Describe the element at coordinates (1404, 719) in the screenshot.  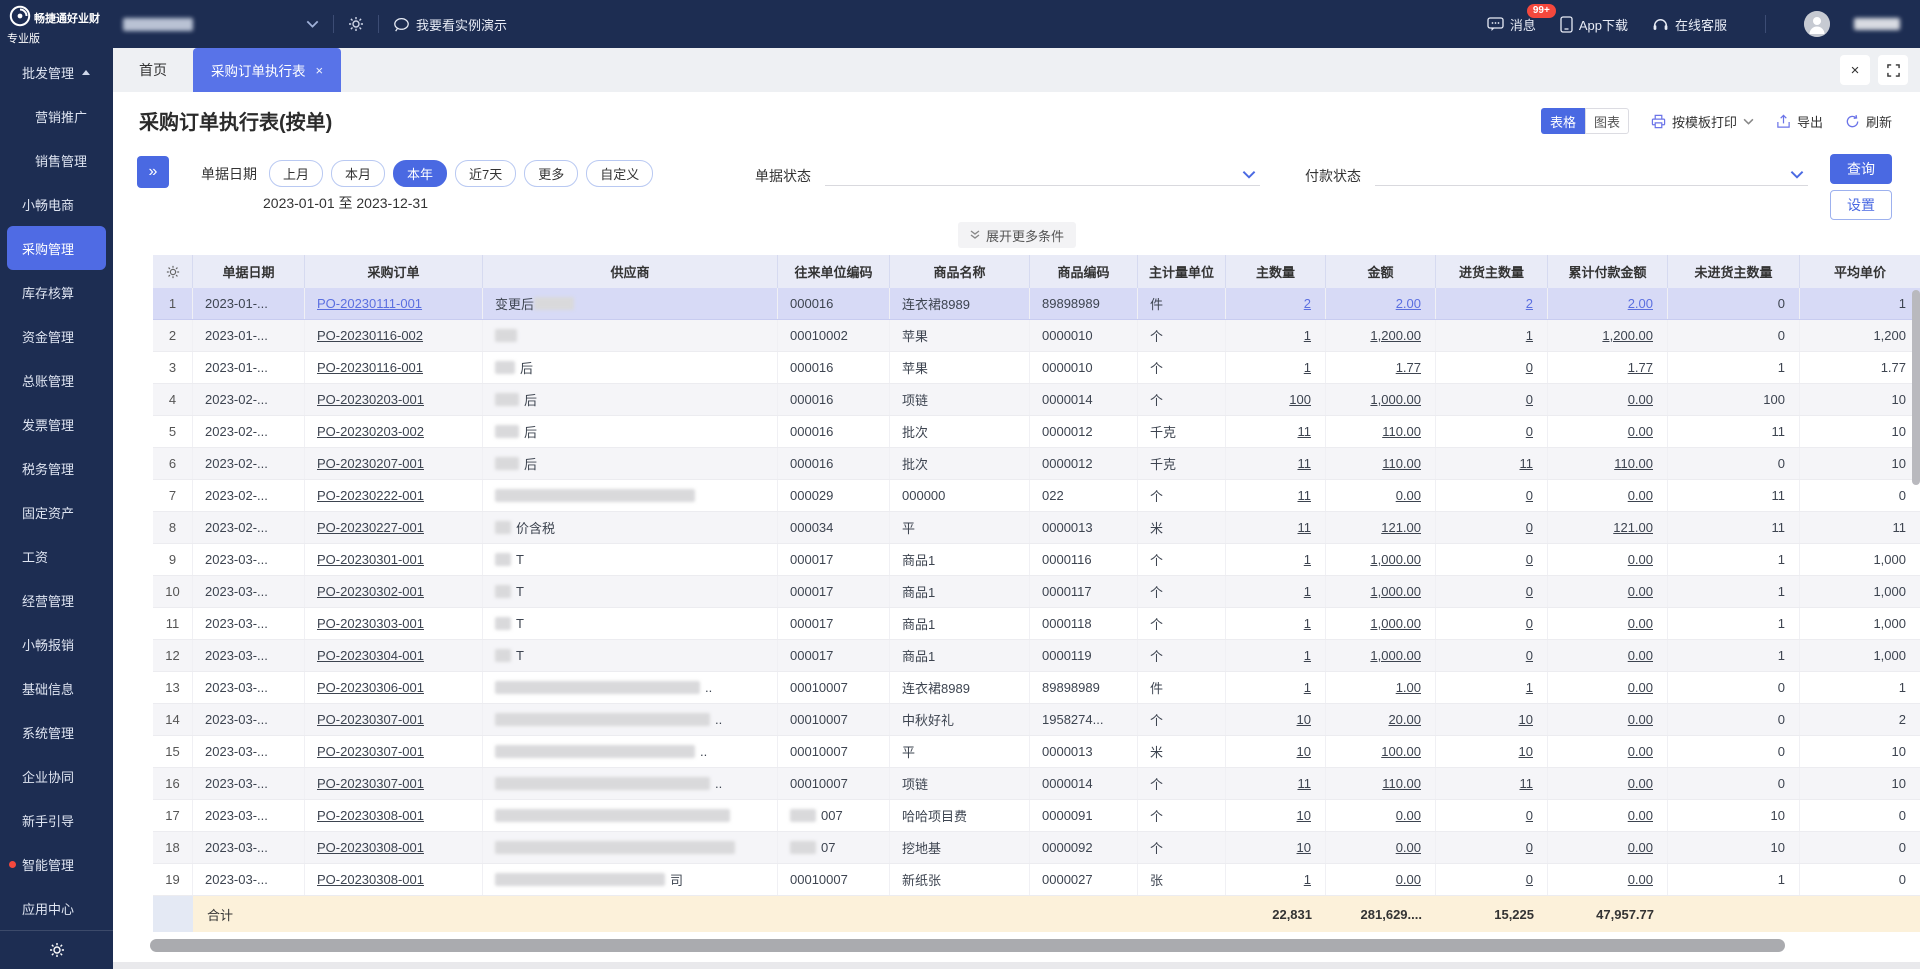
I see `cell-amount-link: 20.00` at that location.